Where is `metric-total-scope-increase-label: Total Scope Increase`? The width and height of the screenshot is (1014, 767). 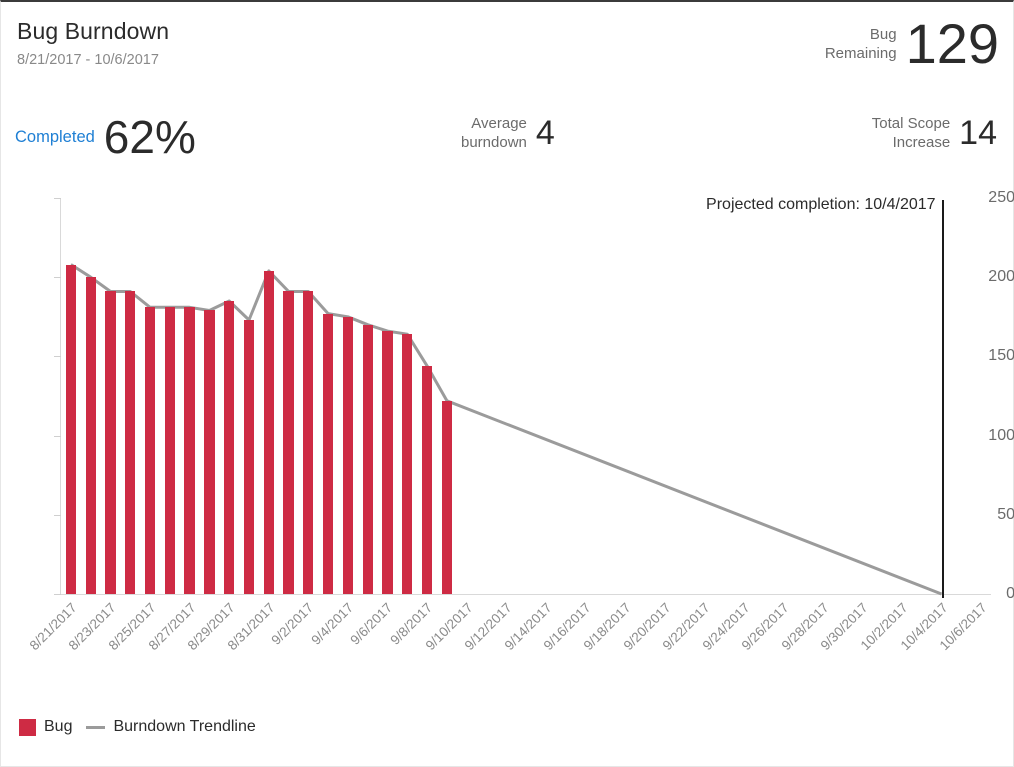 metric-total-scope-increase-label: Total Scope Increase is located at coordinates (911, 133).